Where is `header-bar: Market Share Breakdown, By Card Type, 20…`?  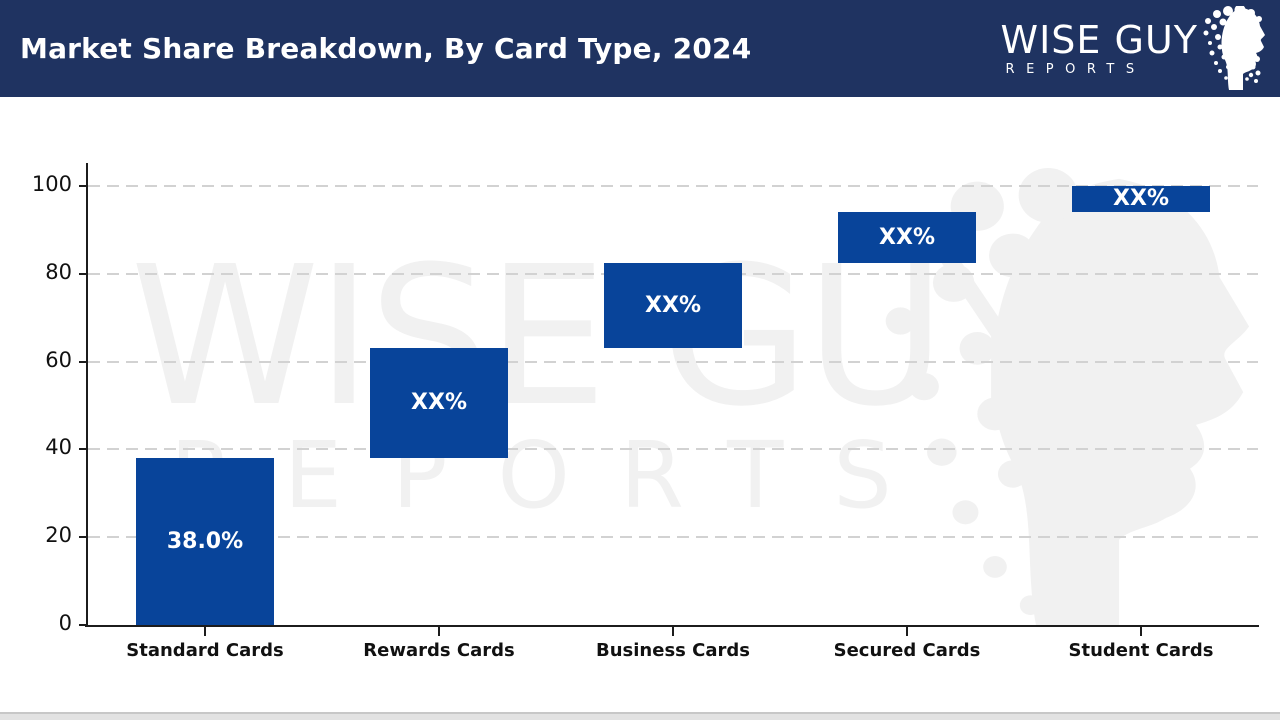
header-bar: Market Share Breakdown, By Card Type, 20… is located at coordinates (640, 48).